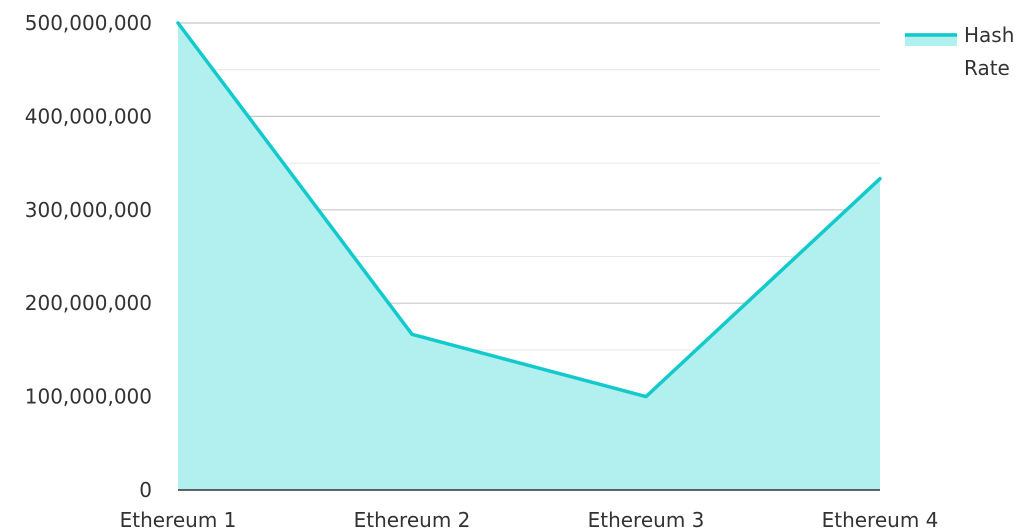 This screenshot has width=1023, height=531. I want to click on x-tick-label: Ethereum 4, so click(880, 519).